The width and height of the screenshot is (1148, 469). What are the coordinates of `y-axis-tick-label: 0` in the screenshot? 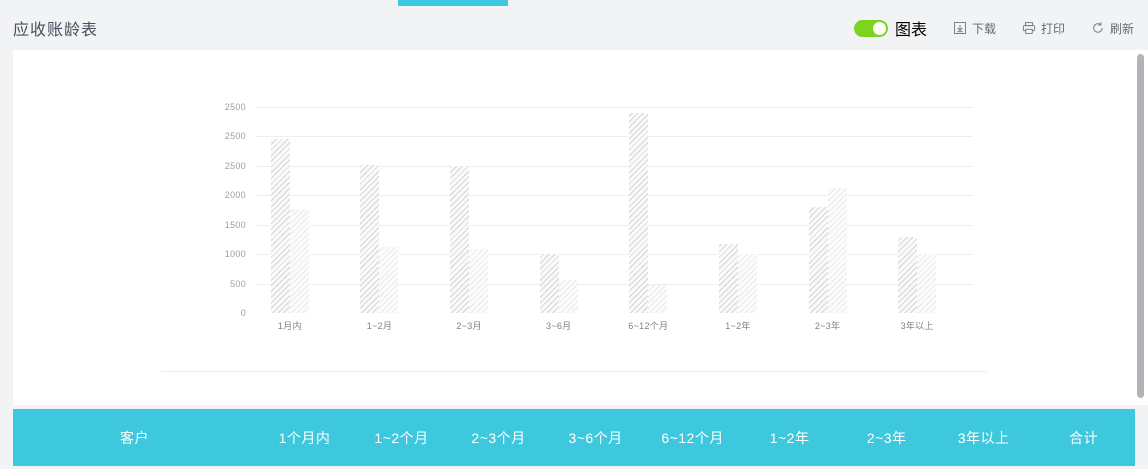 It's located at (243, 313).